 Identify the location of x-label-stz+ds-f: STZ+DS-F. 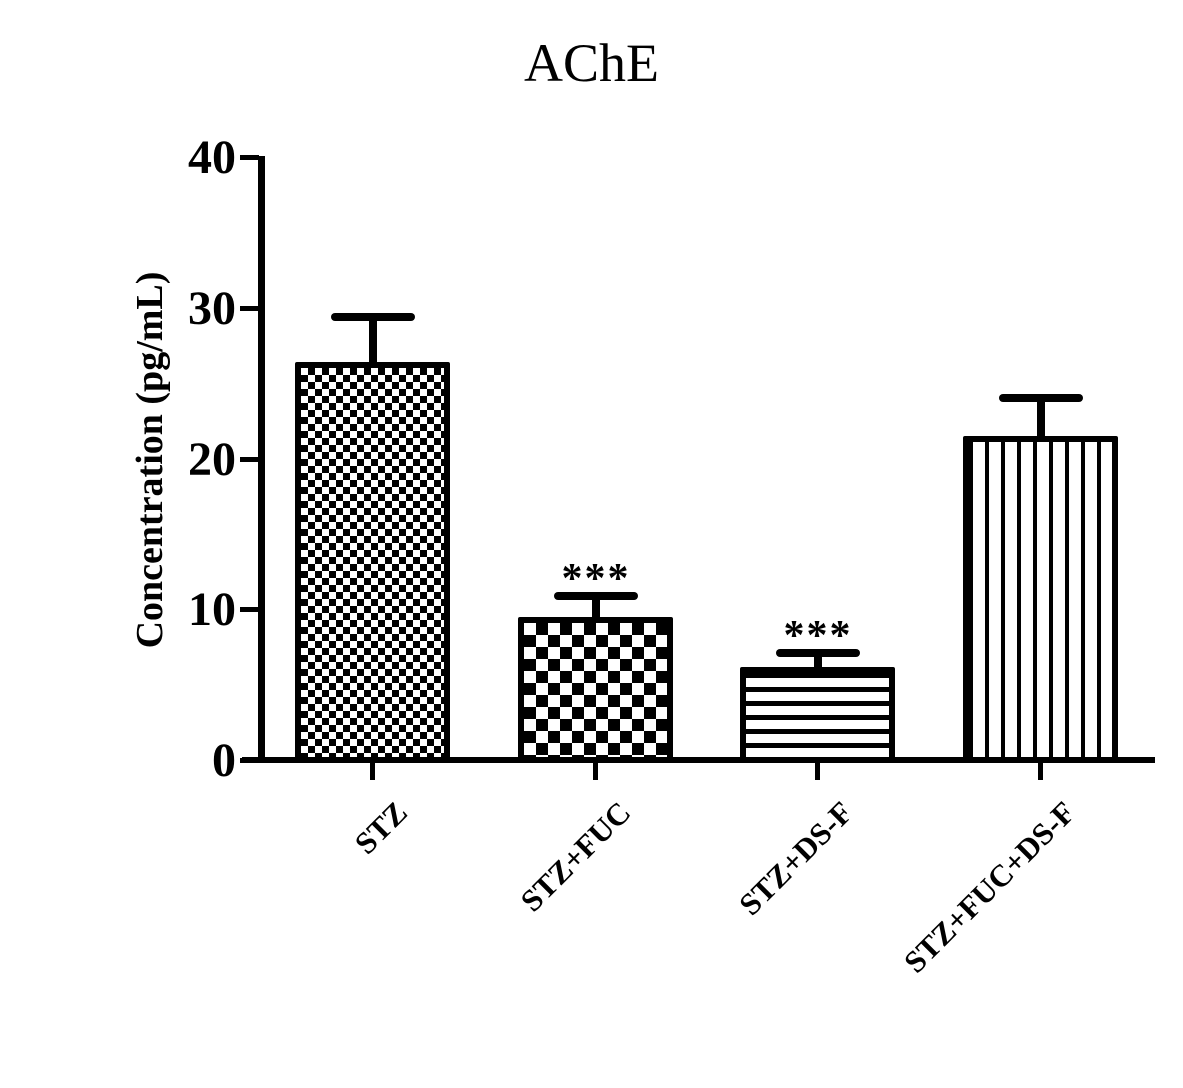
(795, 858).